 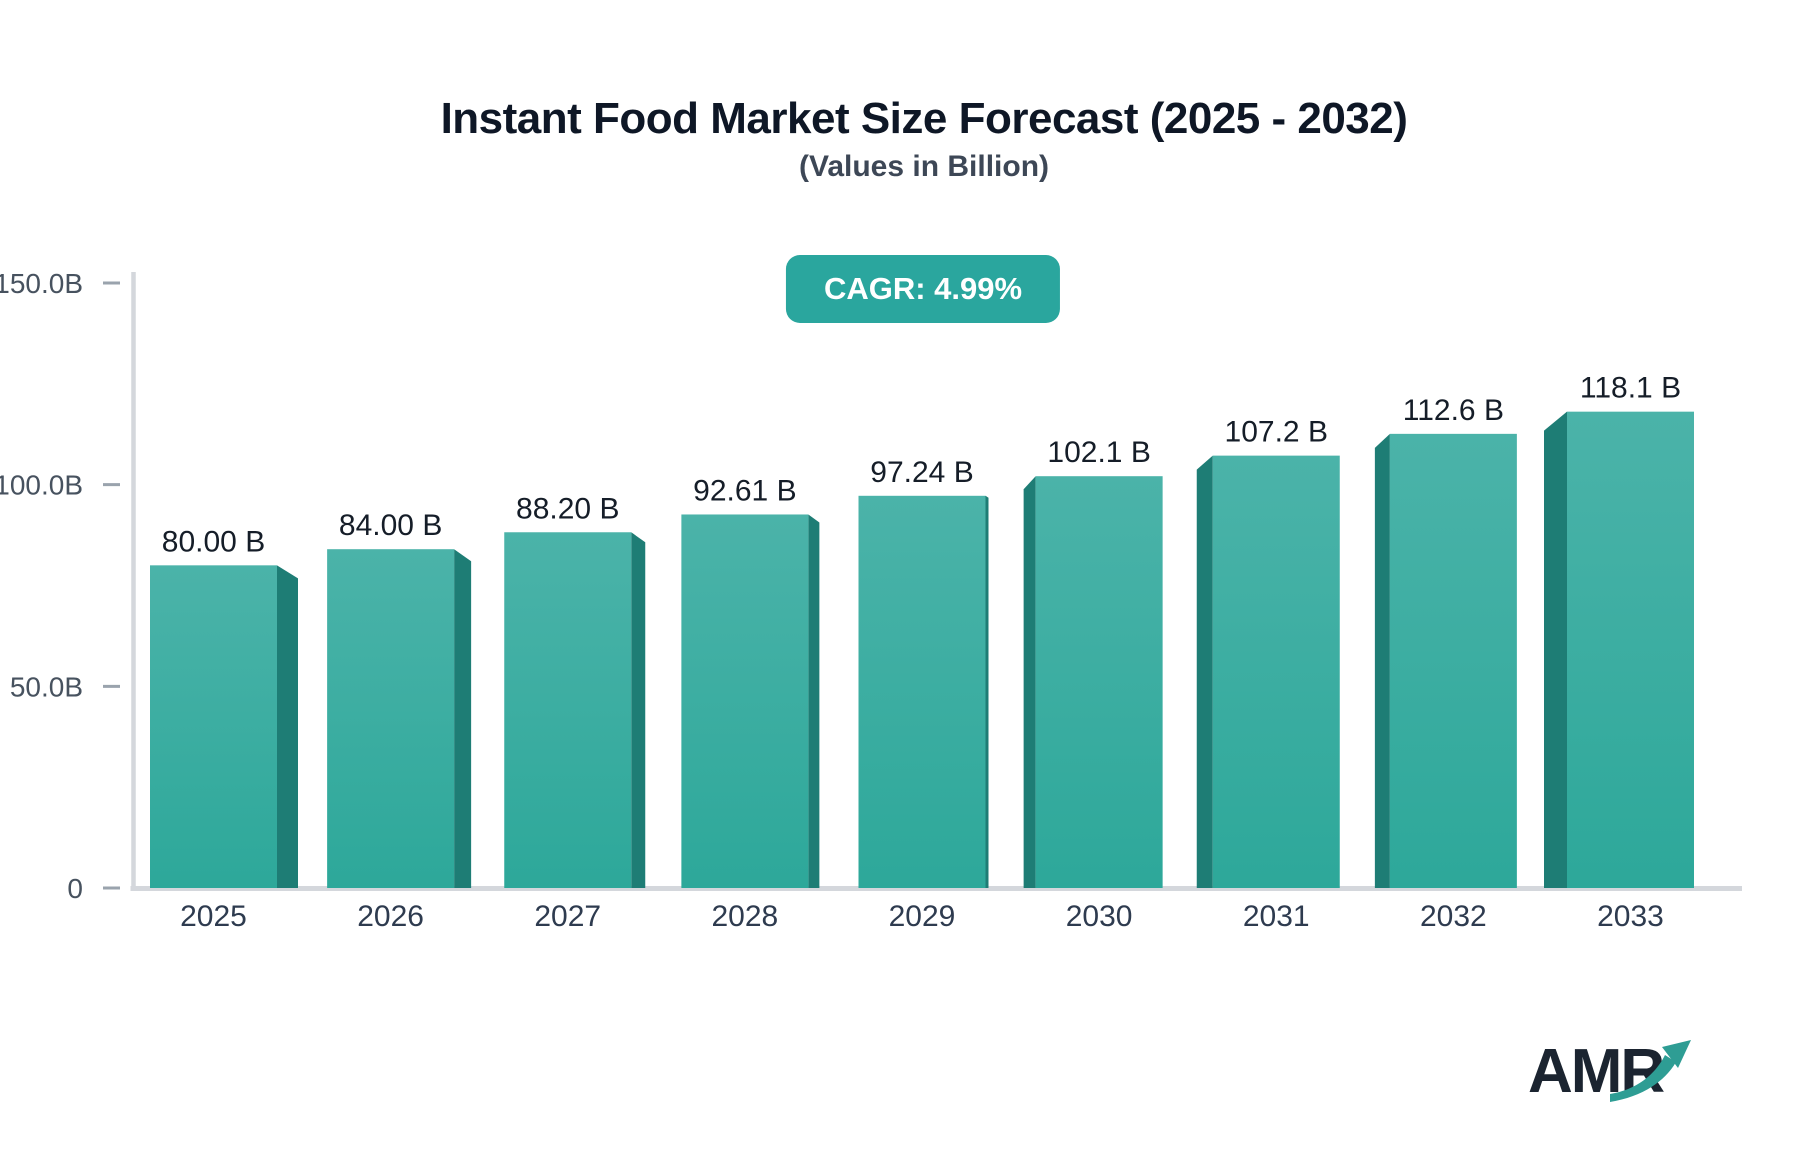 What do you see at coordinates (390, 525) in the screenshot?
I see `bar-value-label: 84.00 B` at bounding box center [390, 525].